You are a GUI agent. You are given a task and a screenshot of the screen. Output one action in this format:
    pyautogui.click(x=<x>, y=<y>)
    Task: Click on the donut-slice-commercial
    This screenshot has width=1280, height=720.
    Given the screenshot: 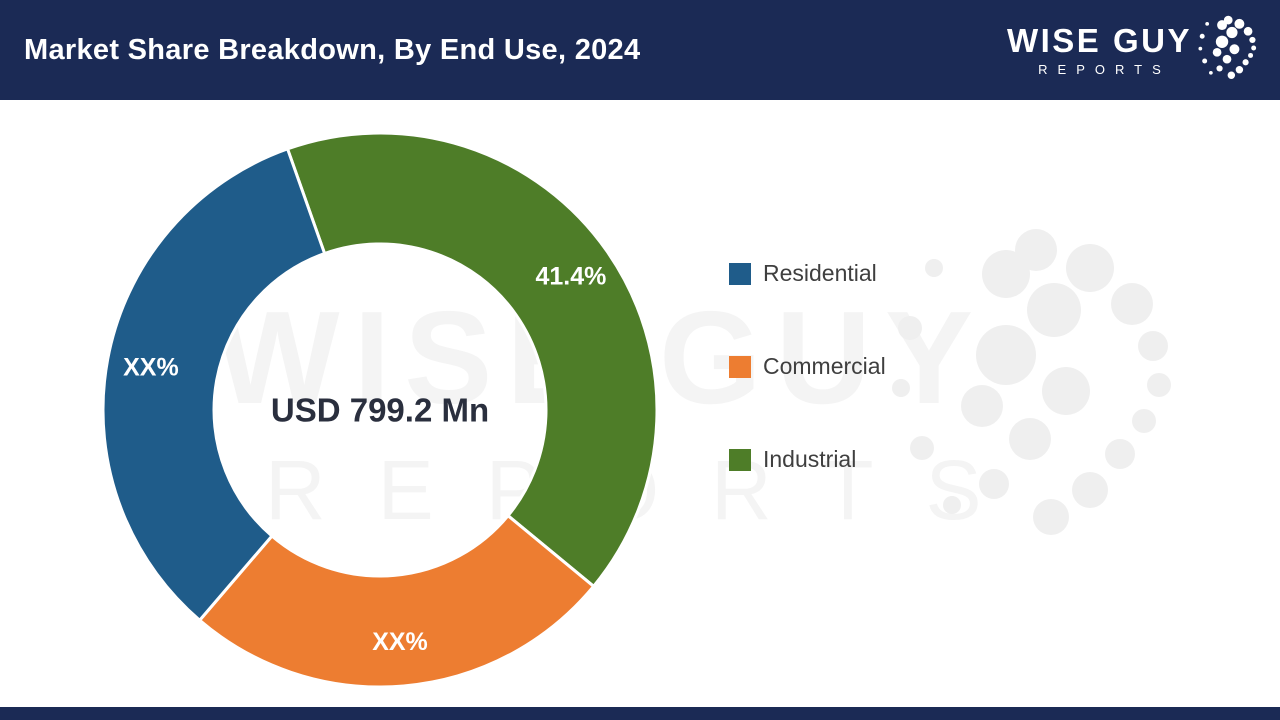 What is the action you would take?
    pyautogui.click(x=397, y=601)
    